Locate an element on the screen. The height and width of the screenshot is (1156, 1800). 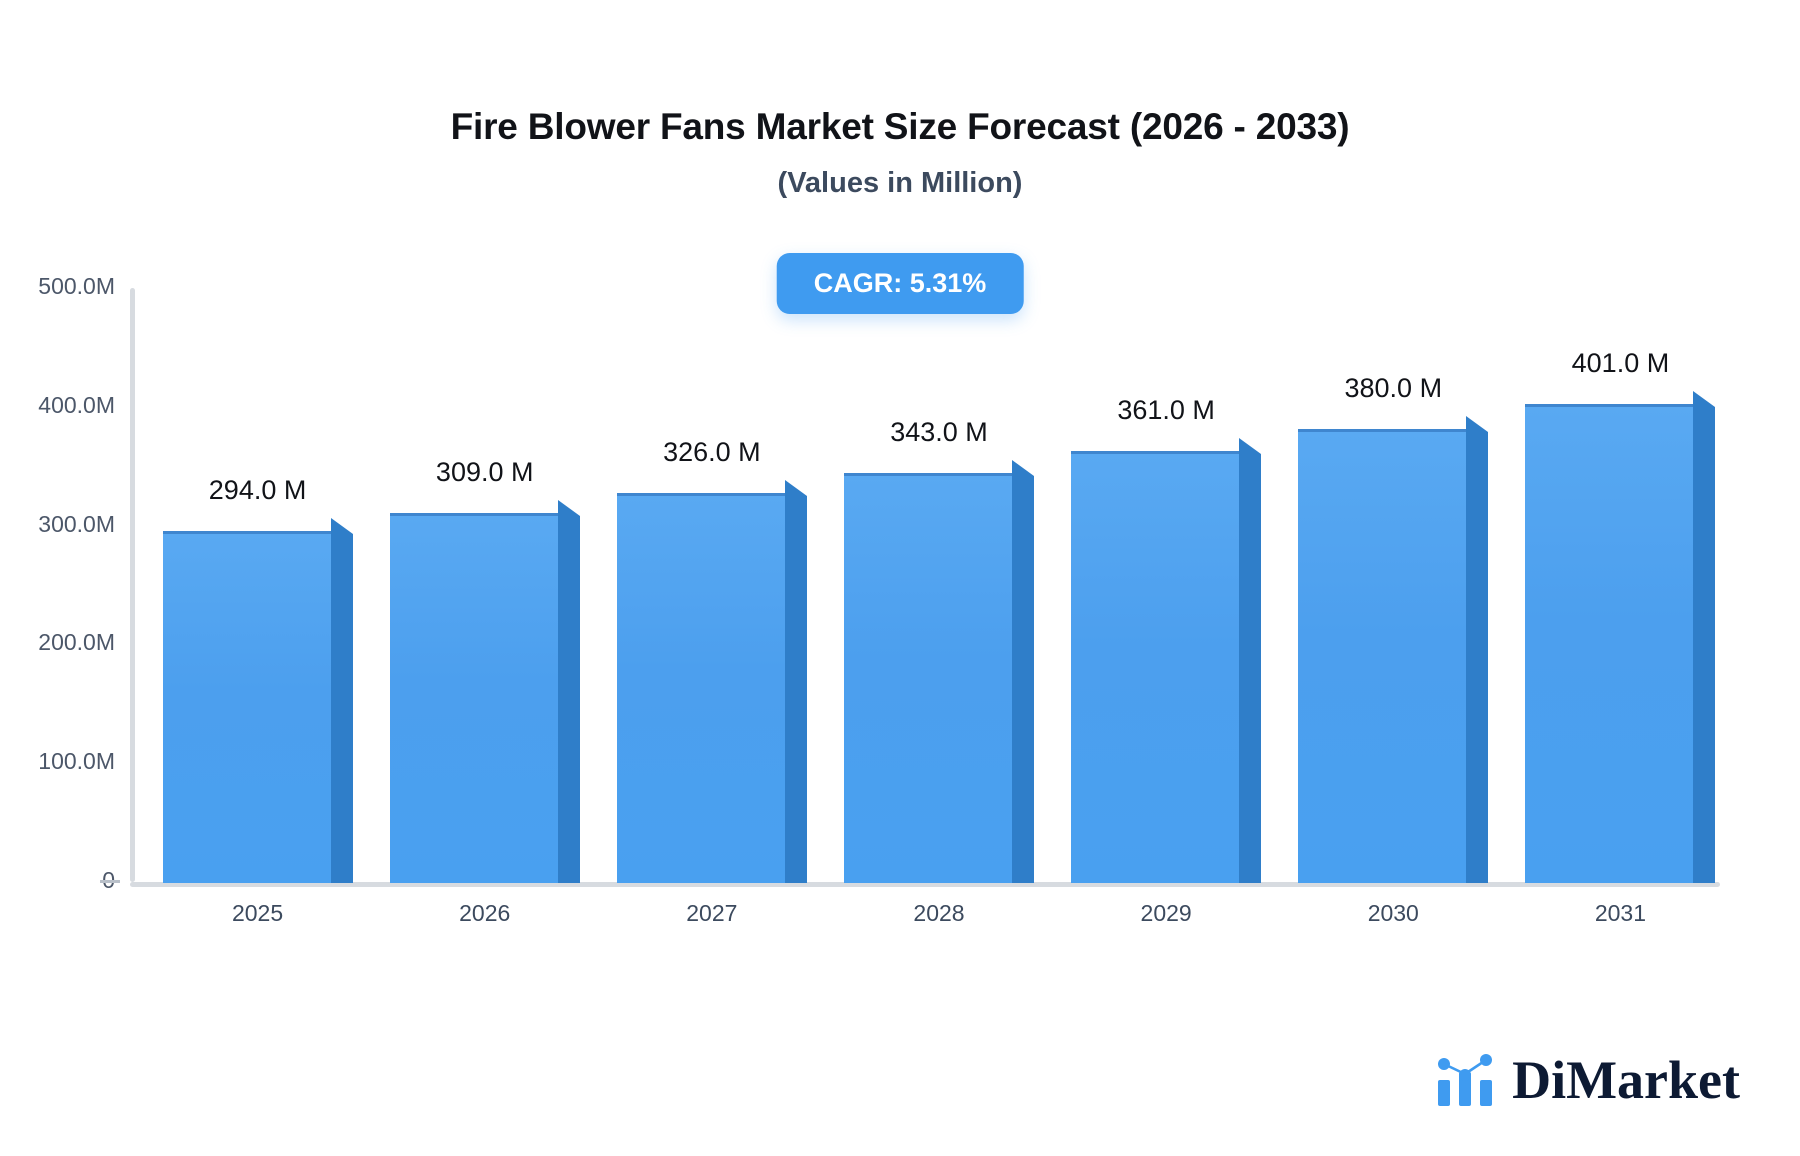
bar-2031 is located at coordinates (1620, 636).